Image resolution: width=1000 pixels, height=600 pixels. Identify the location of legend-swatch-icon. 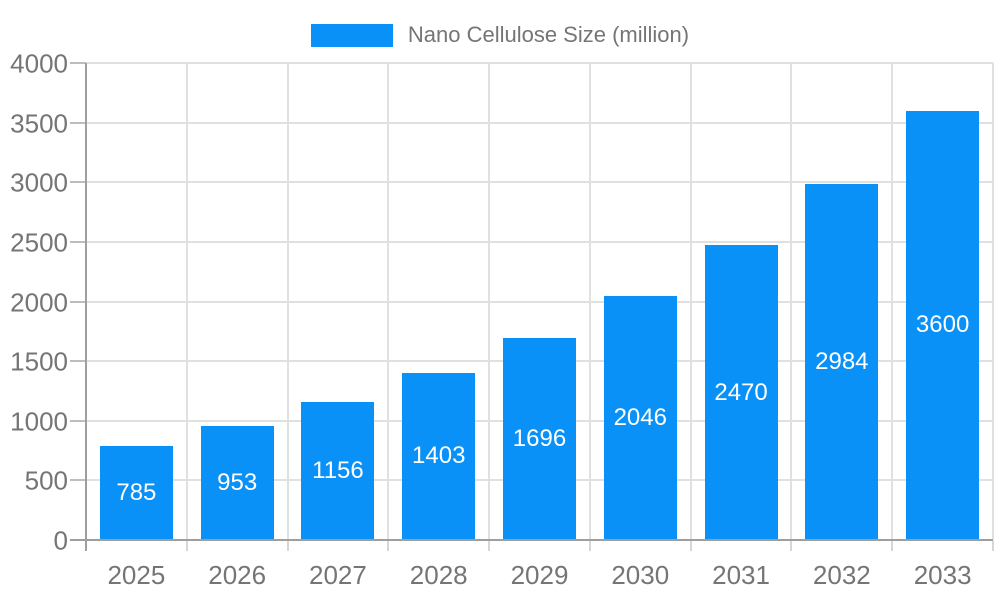
(351, 35).